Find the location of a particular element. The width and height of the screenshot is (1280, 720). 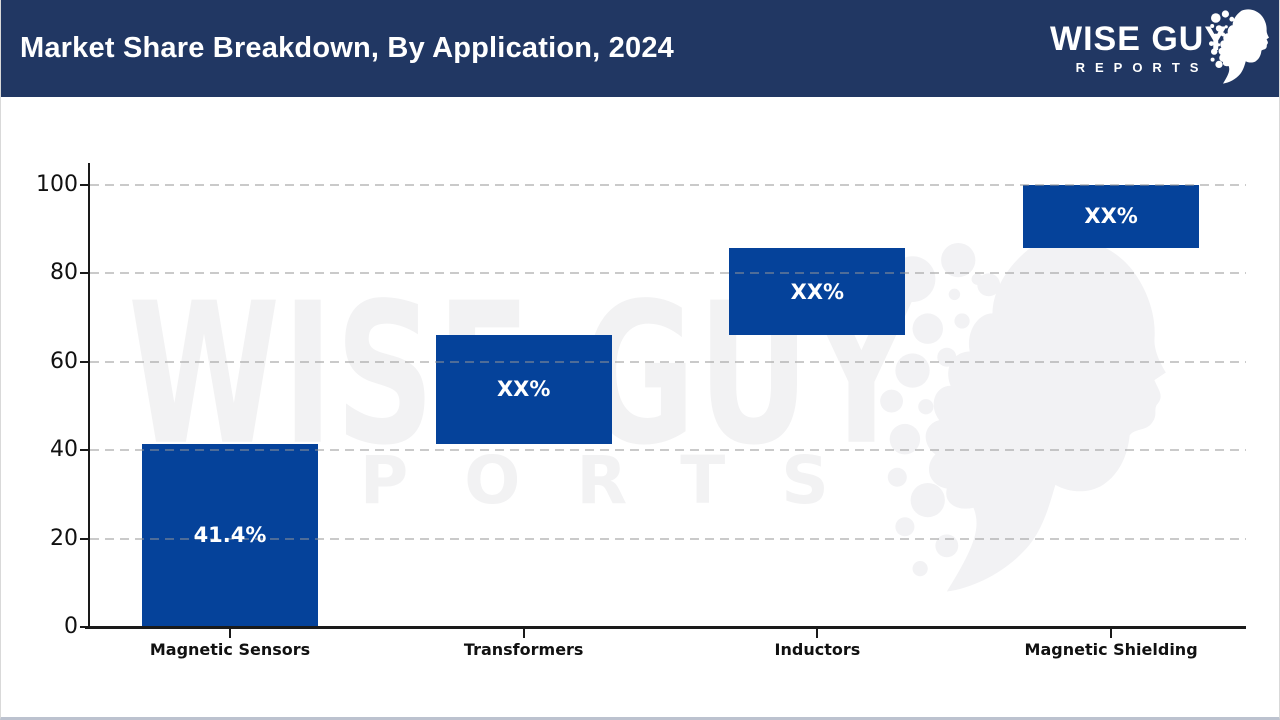

brand-face-icon is located at coordinates (1239, 46).